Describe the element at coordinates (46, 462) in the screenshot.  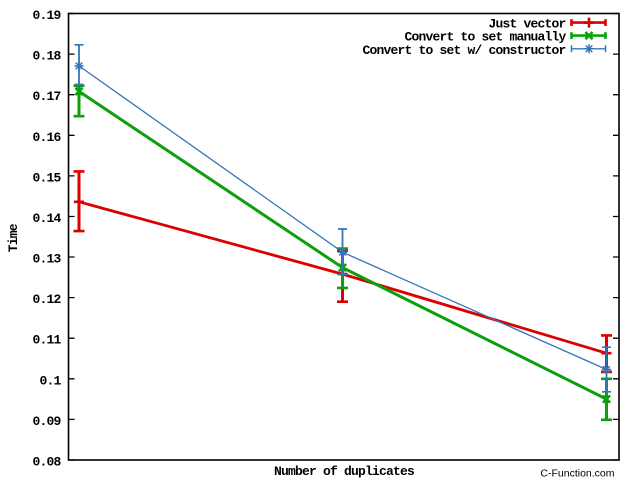
I see `svg-text: 0.08` at that location.